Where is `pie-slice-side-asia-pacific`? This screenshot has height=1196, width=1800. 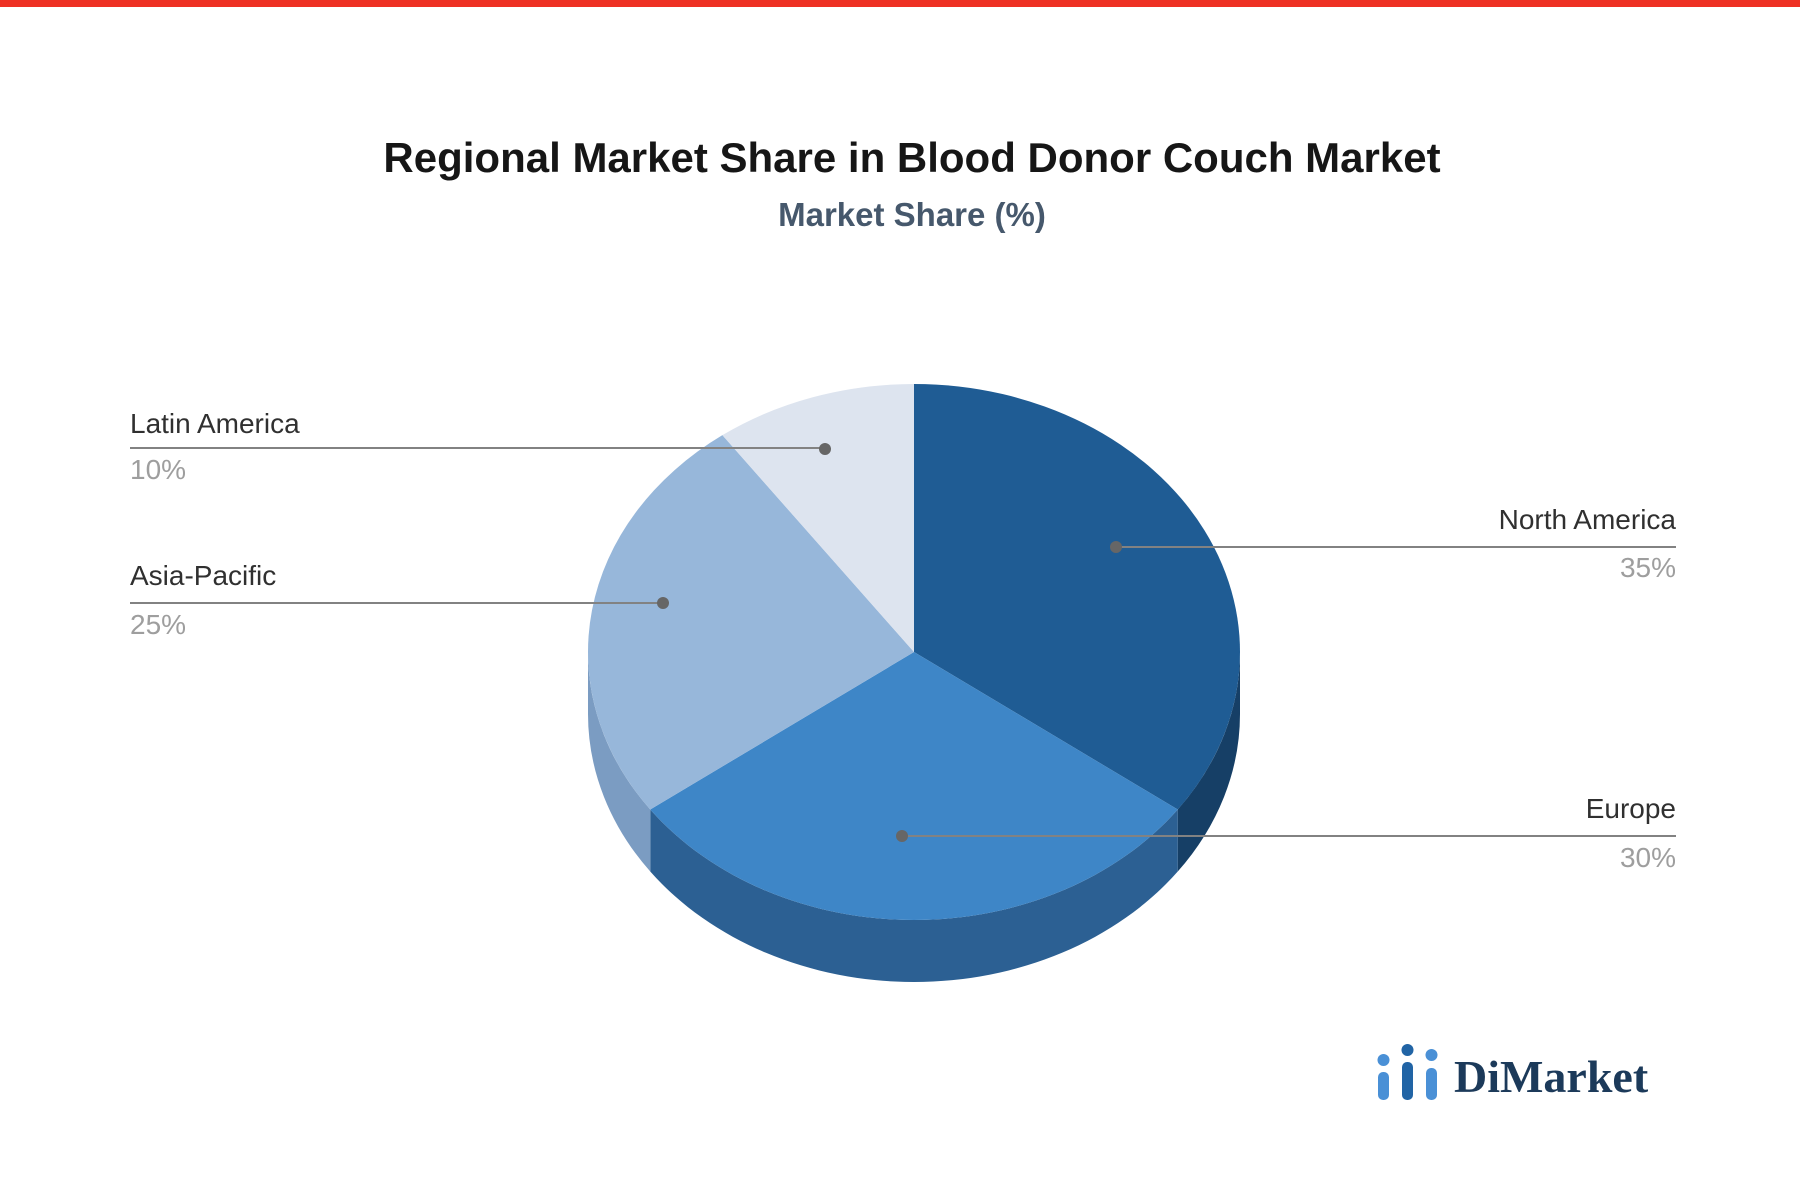 pie-slice-side-asia-pacific is located at coordinates (619, 762).